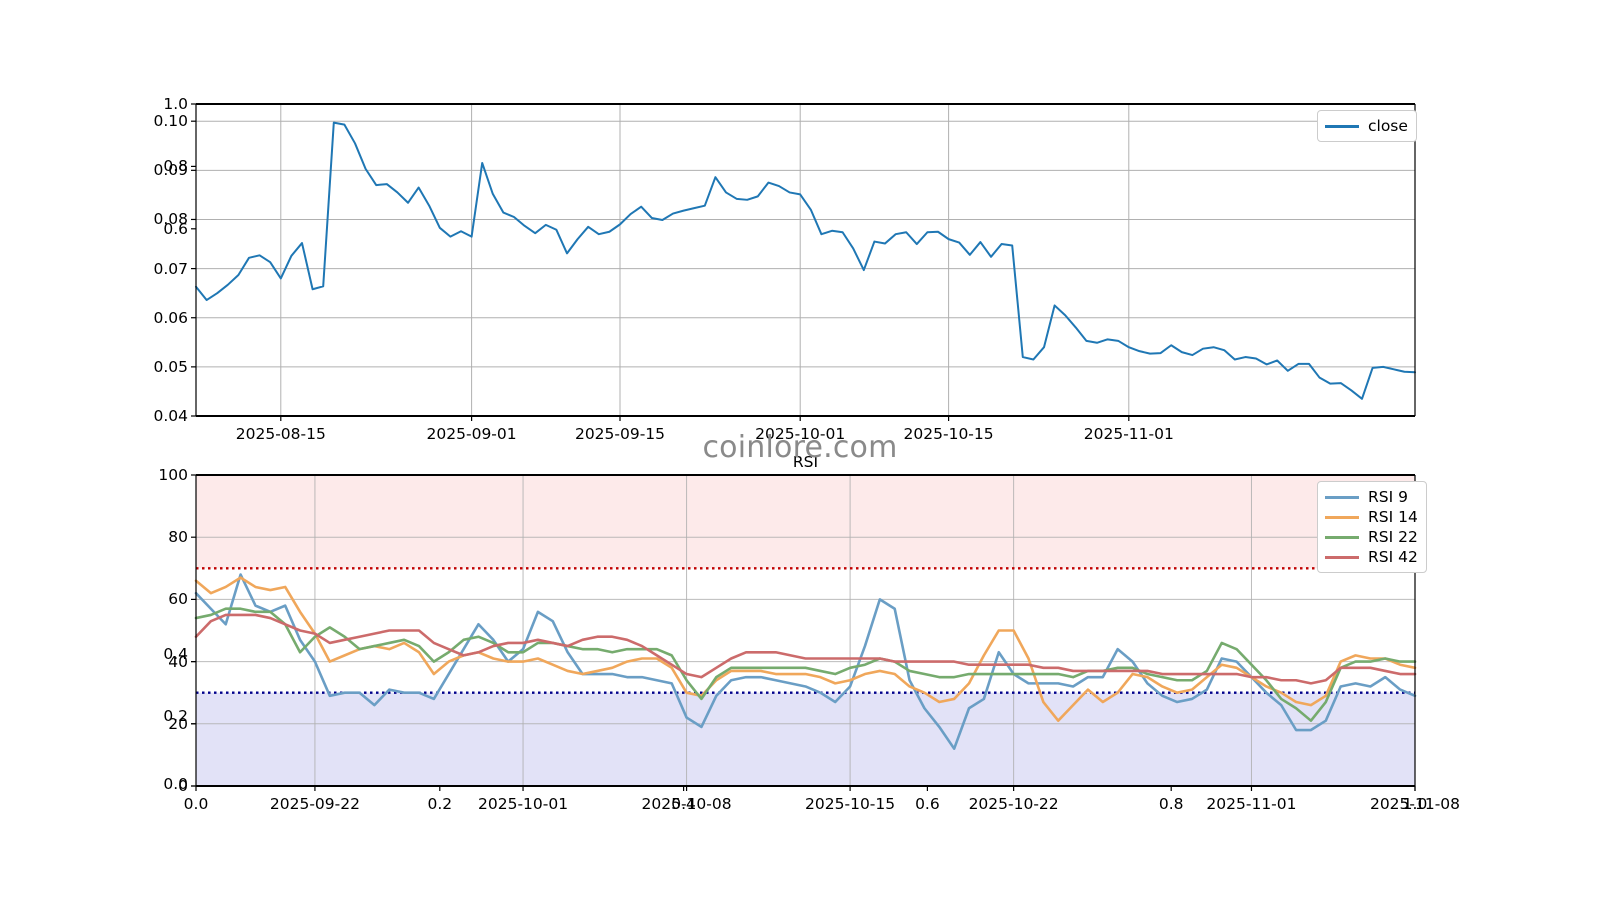 The image size is (1600, 900). Describe the element at coordinates (440, 804) in the screenshot. I see `rsi-x-overlay-tick-label: 0.2` at that location.